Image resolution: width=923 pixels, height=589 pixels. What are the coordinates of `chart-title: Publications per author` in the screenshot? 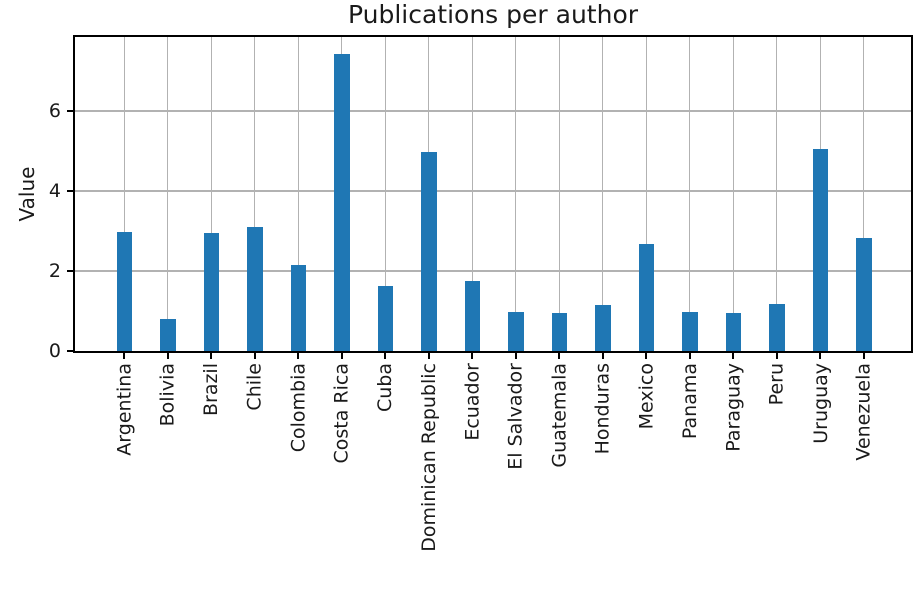 It's located at (493, 14).